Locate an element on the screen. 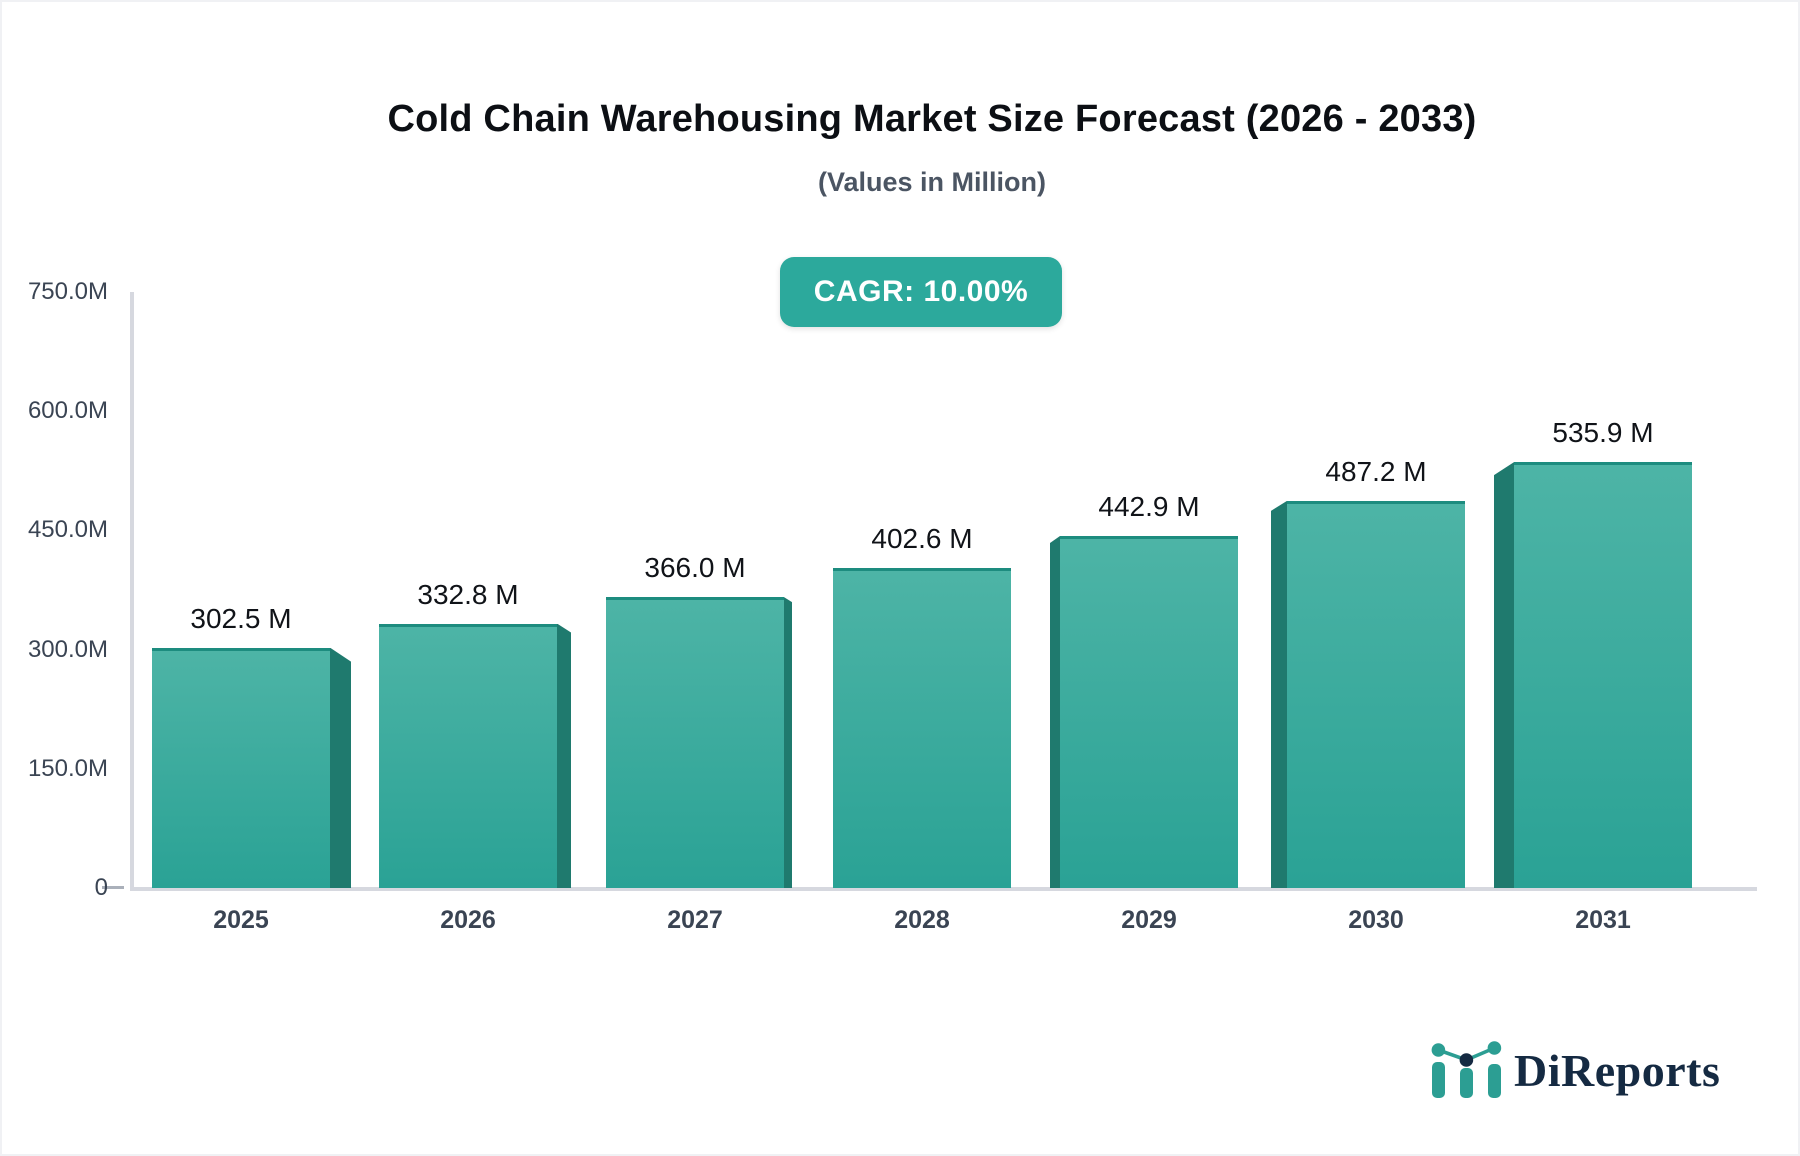  y-axis-line is located at coordinates (132, 590).